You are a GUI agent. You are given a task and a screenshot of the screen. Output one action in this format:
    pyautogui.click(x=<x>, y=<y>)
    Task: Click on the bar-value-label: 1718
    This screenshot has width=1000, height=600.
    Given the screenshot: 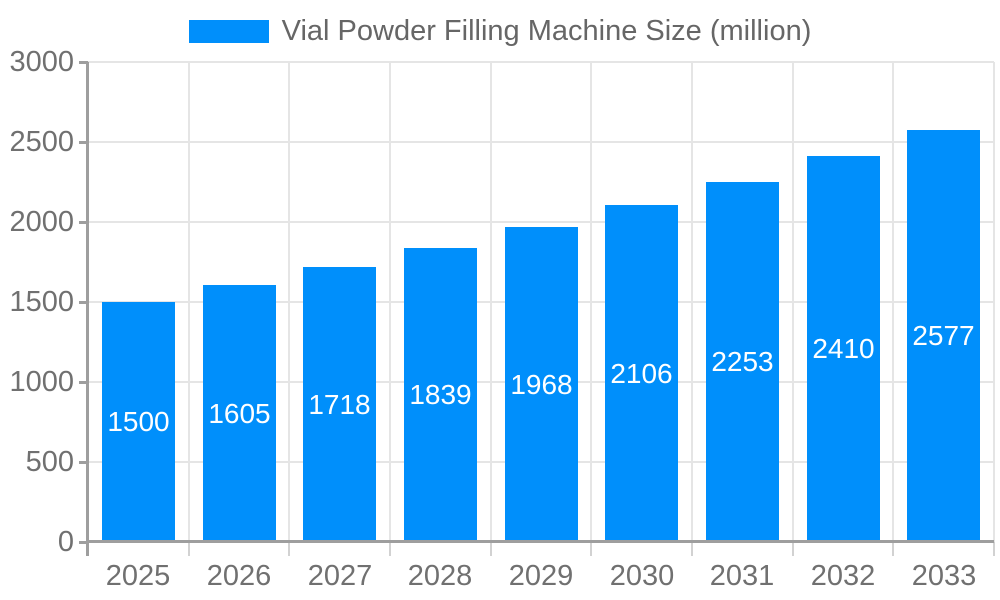 What is the action you would take?
    pyautogui.click(x=339, y=404)
    